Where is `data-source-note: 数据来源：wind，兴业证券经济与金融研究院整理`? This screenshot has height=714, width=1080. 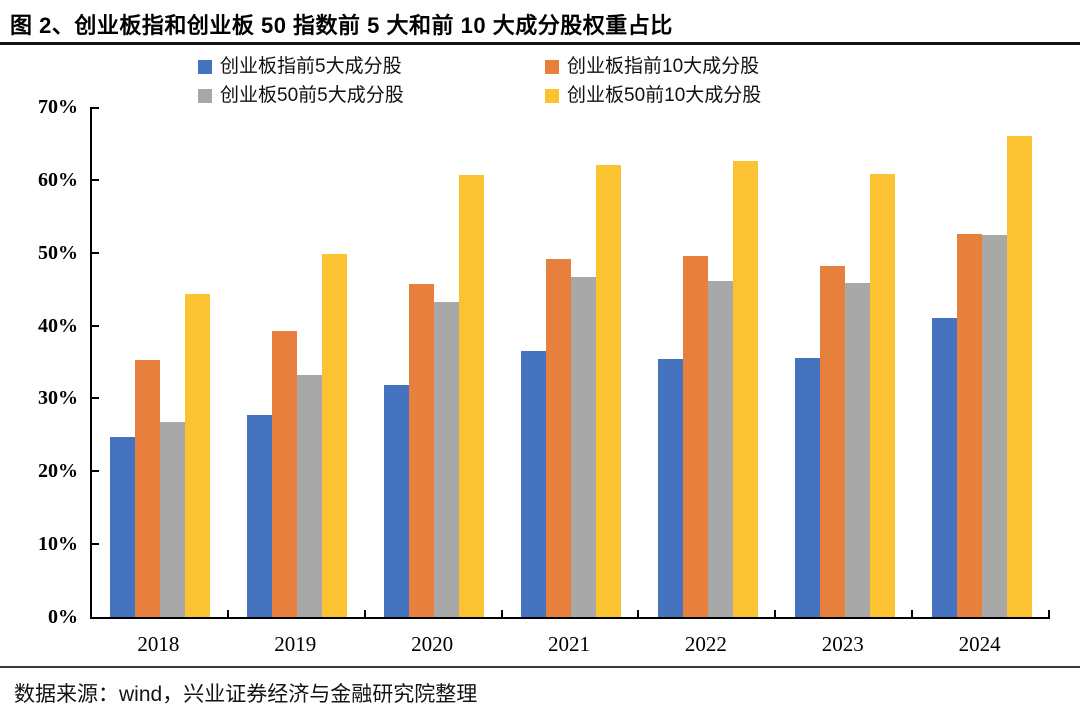
data-source-note: 数据来源：wind，兴业证券经济与金融研究院整理 is located at coordinates (246, 694).